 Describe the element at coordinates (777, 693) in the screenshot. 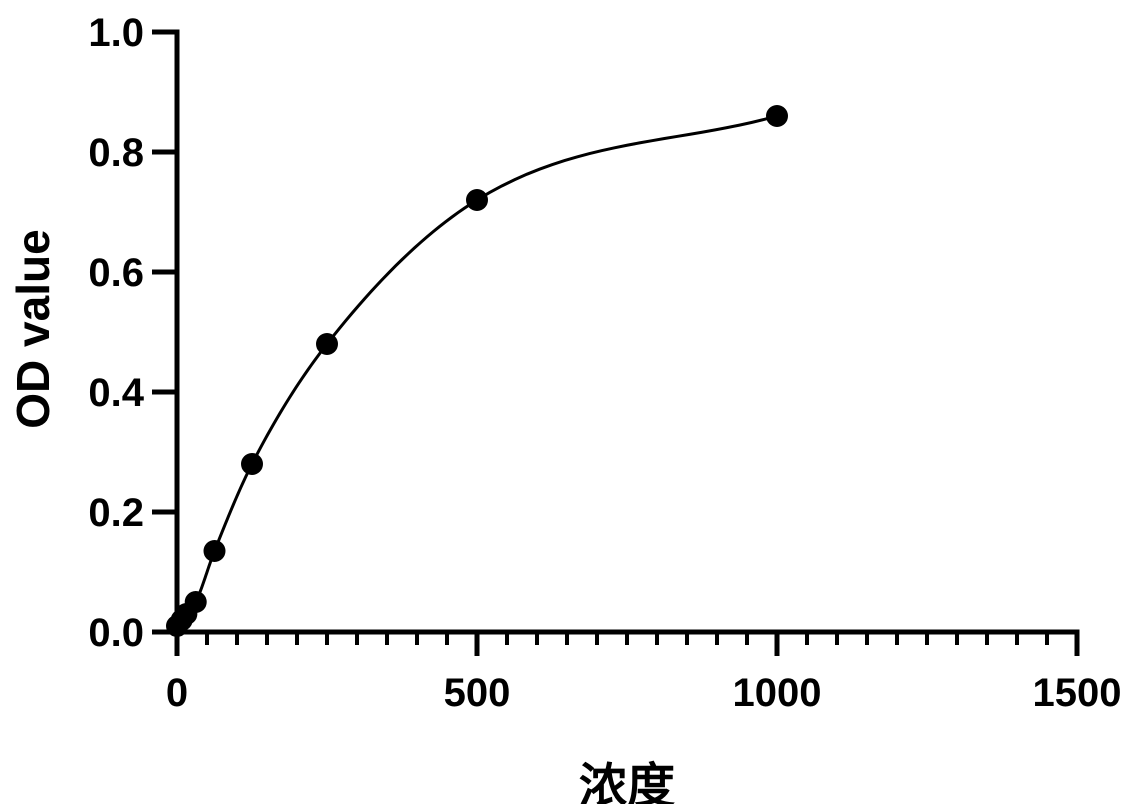

I see `x-tick-label: 1000` at that location.